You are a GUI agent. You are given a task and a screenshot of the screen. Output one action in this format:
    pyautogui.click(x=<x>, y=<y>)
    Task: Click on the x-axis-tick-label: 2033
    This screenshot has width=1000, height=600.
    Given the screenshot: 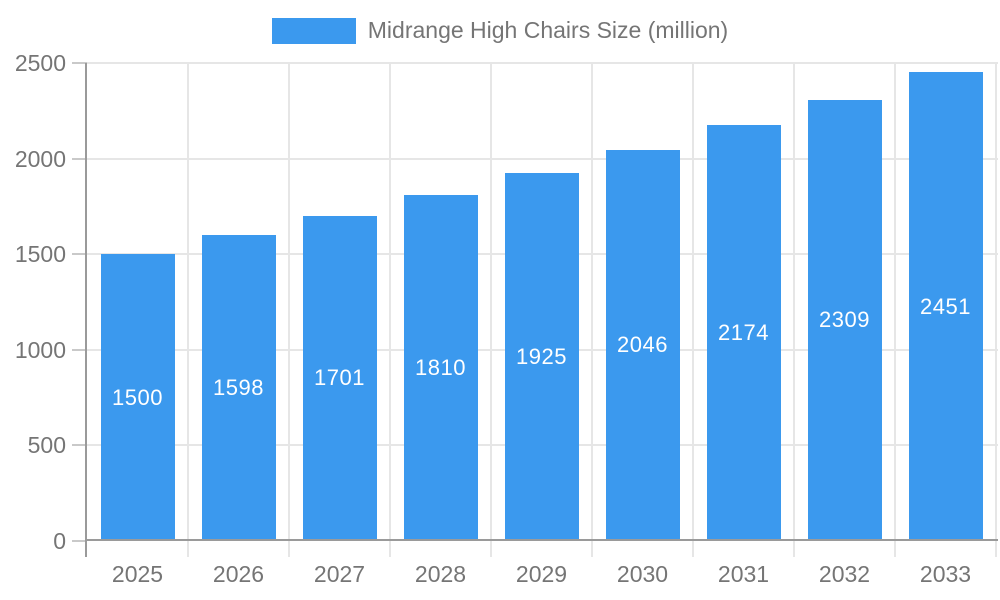 What is the action you would take?
    pyautogui.click(x=945, y=574)
    